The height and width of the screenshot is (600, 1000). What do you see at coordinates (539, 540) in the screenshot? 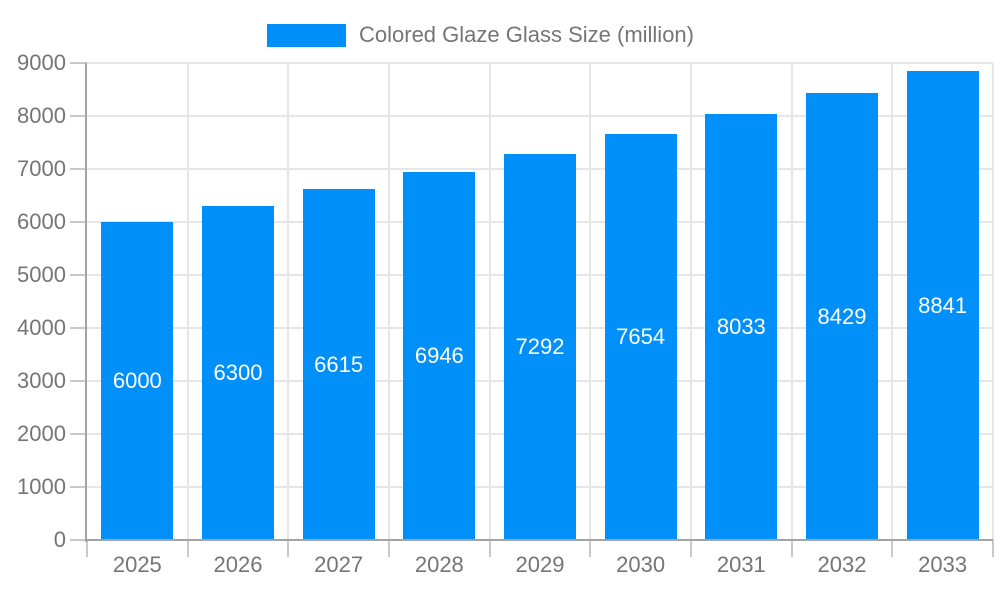
I see `x-axis-line` at bounding box center [539, 540].